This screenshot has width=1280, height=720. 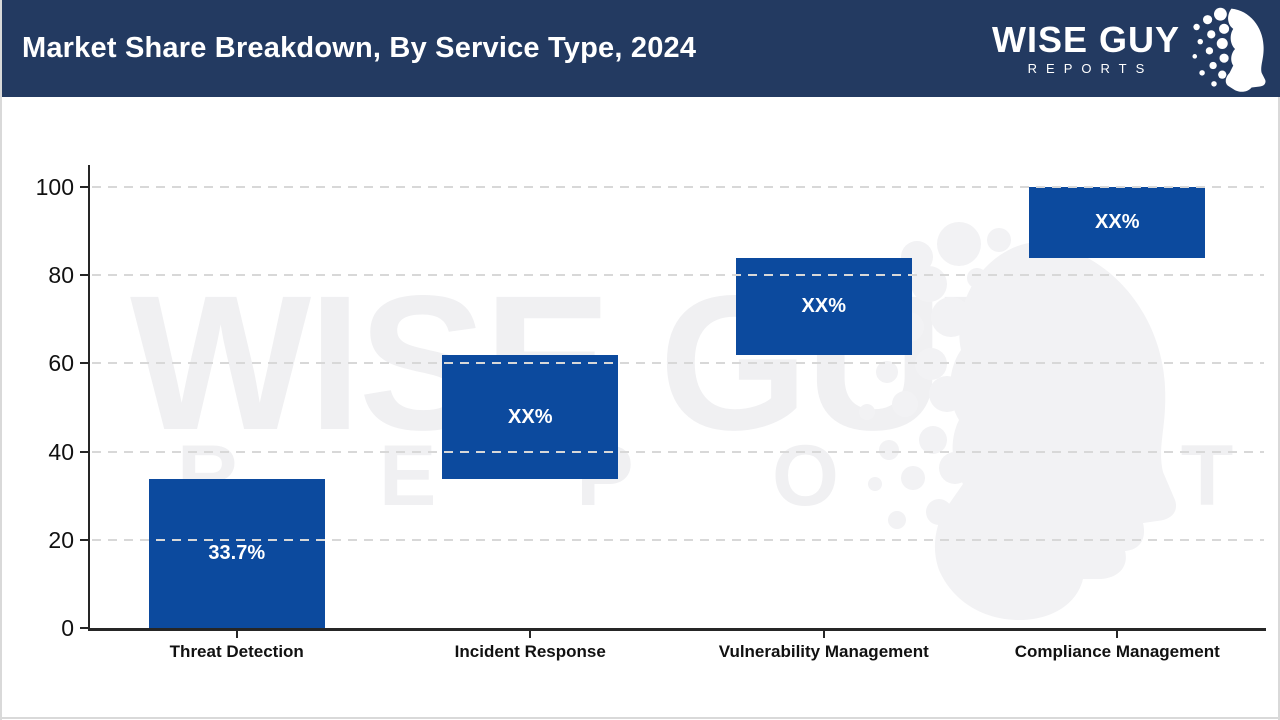 I want to click on bar-value-label: 33.7%, so click(x=237, y=553).